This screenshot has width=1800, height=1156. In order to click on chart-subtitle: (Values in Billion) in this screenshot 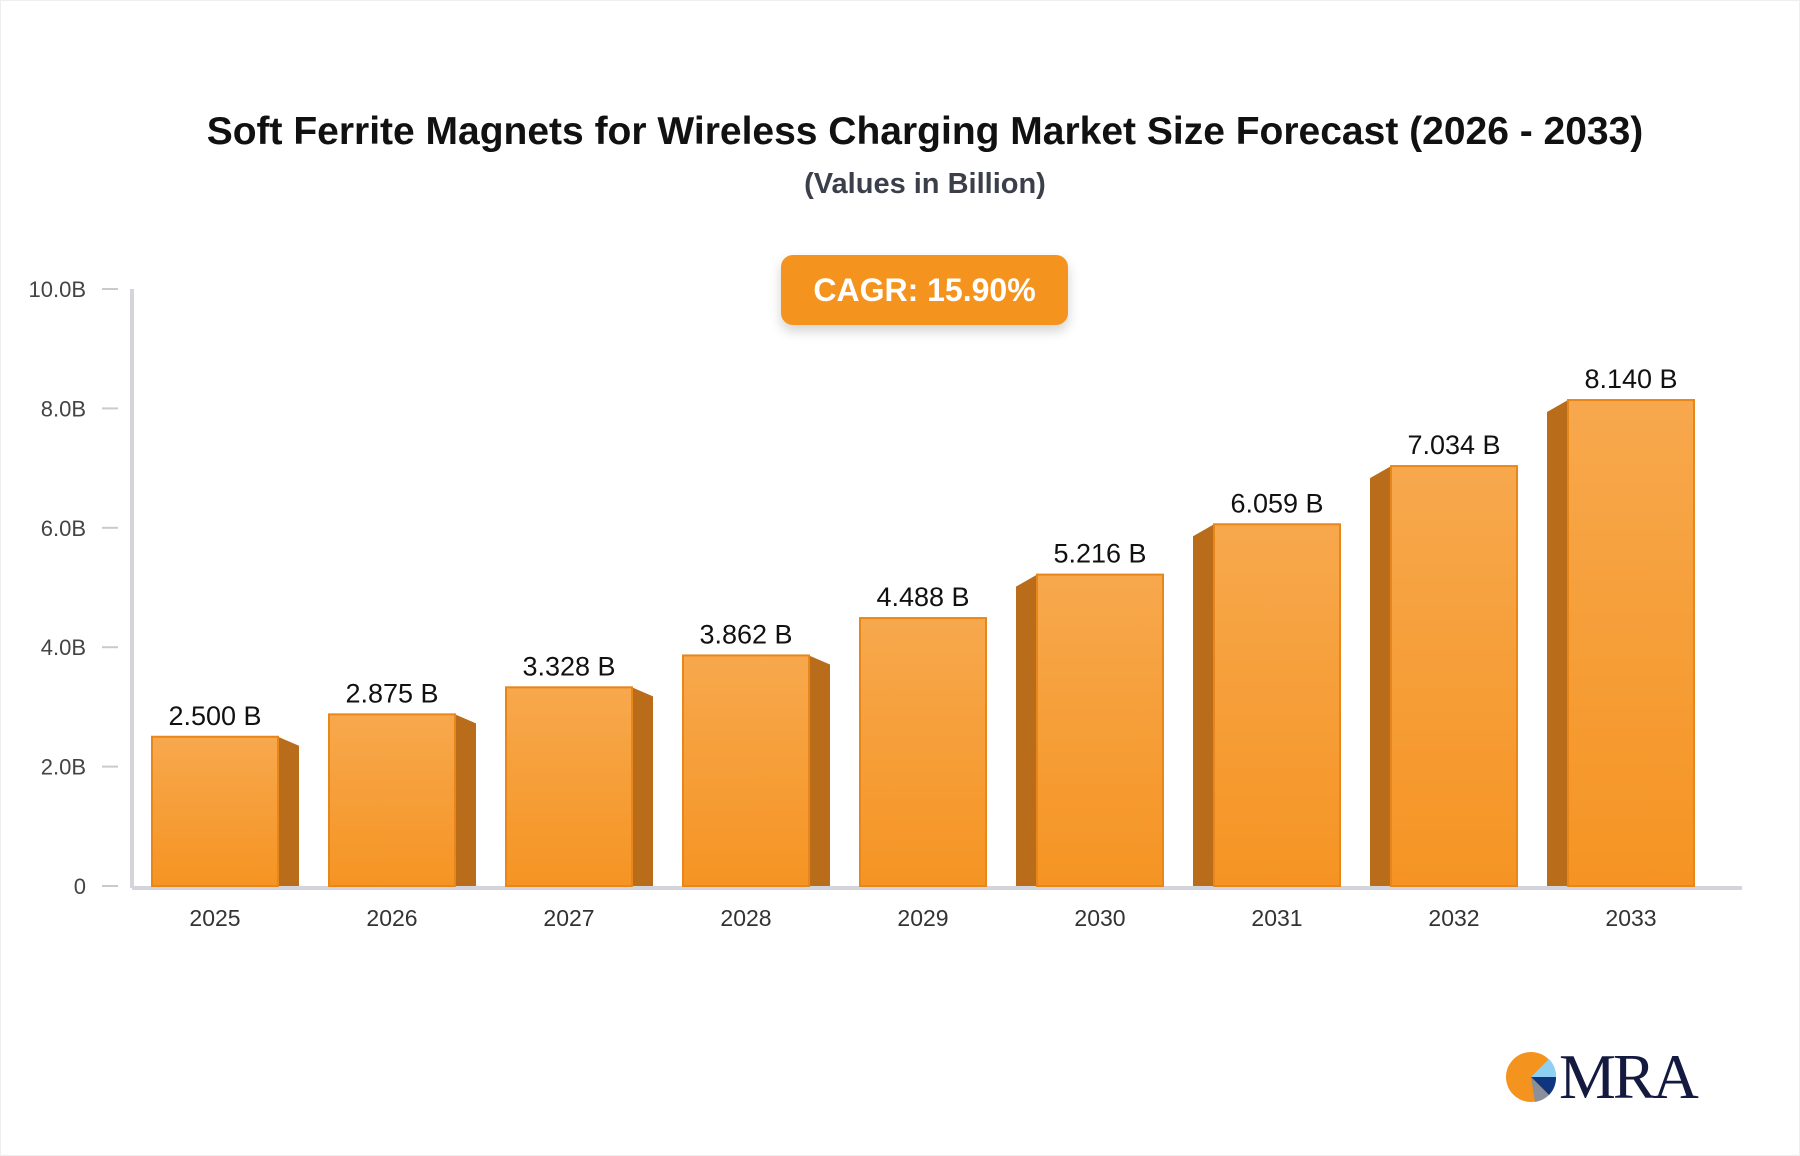, I will do `click(925, 184)`.